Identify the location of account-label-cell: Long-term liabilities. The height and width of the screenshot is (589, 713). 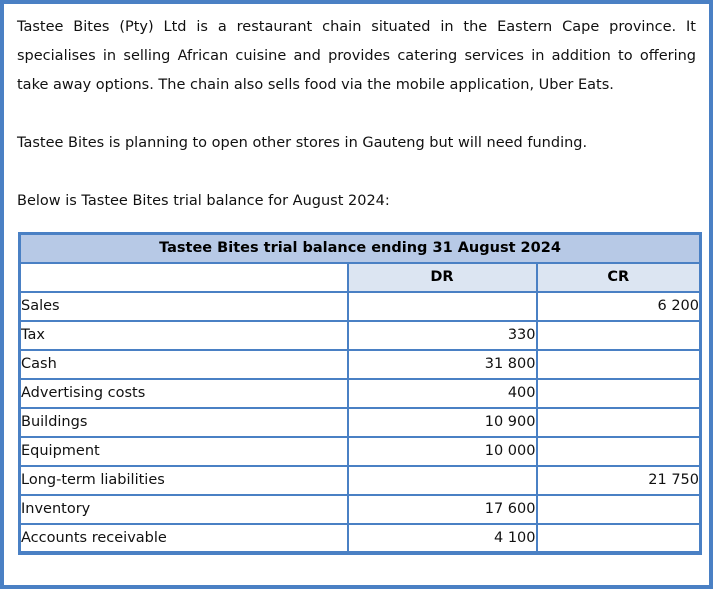
(183, 480).